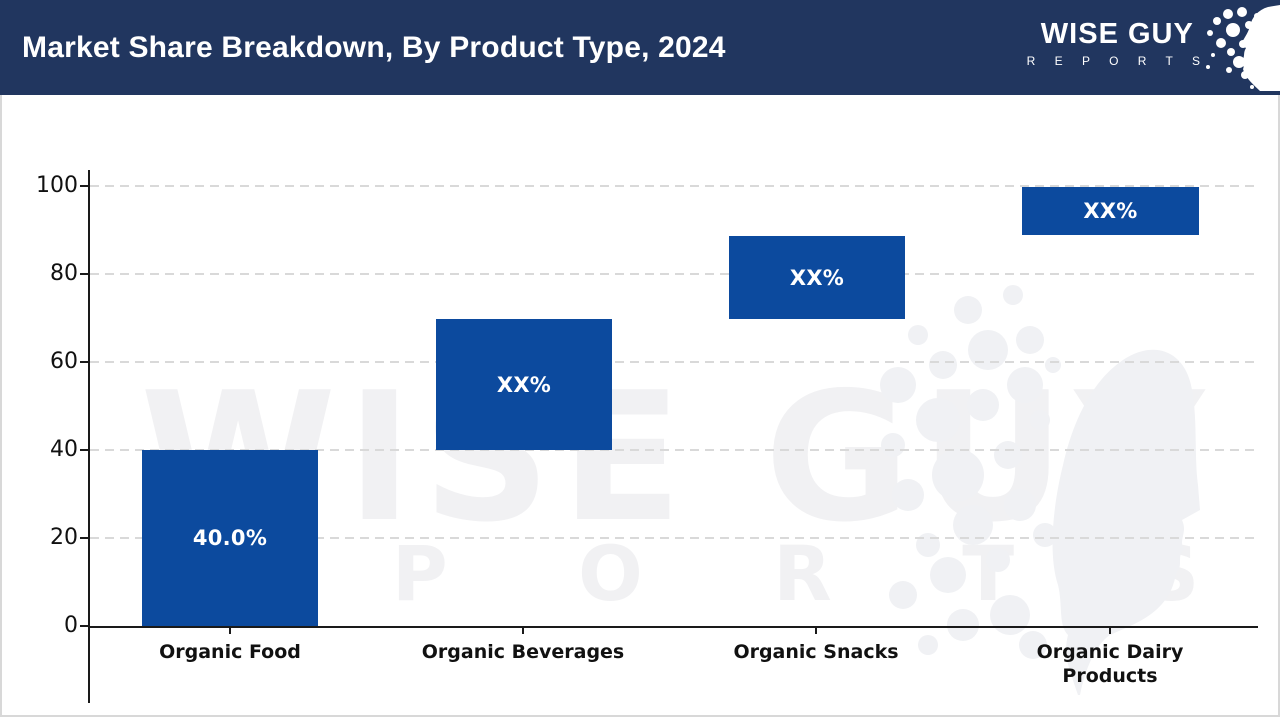 The height and width of the screenshot is (720, 1280). I want to click on x-axis-line, so click(673, 627).